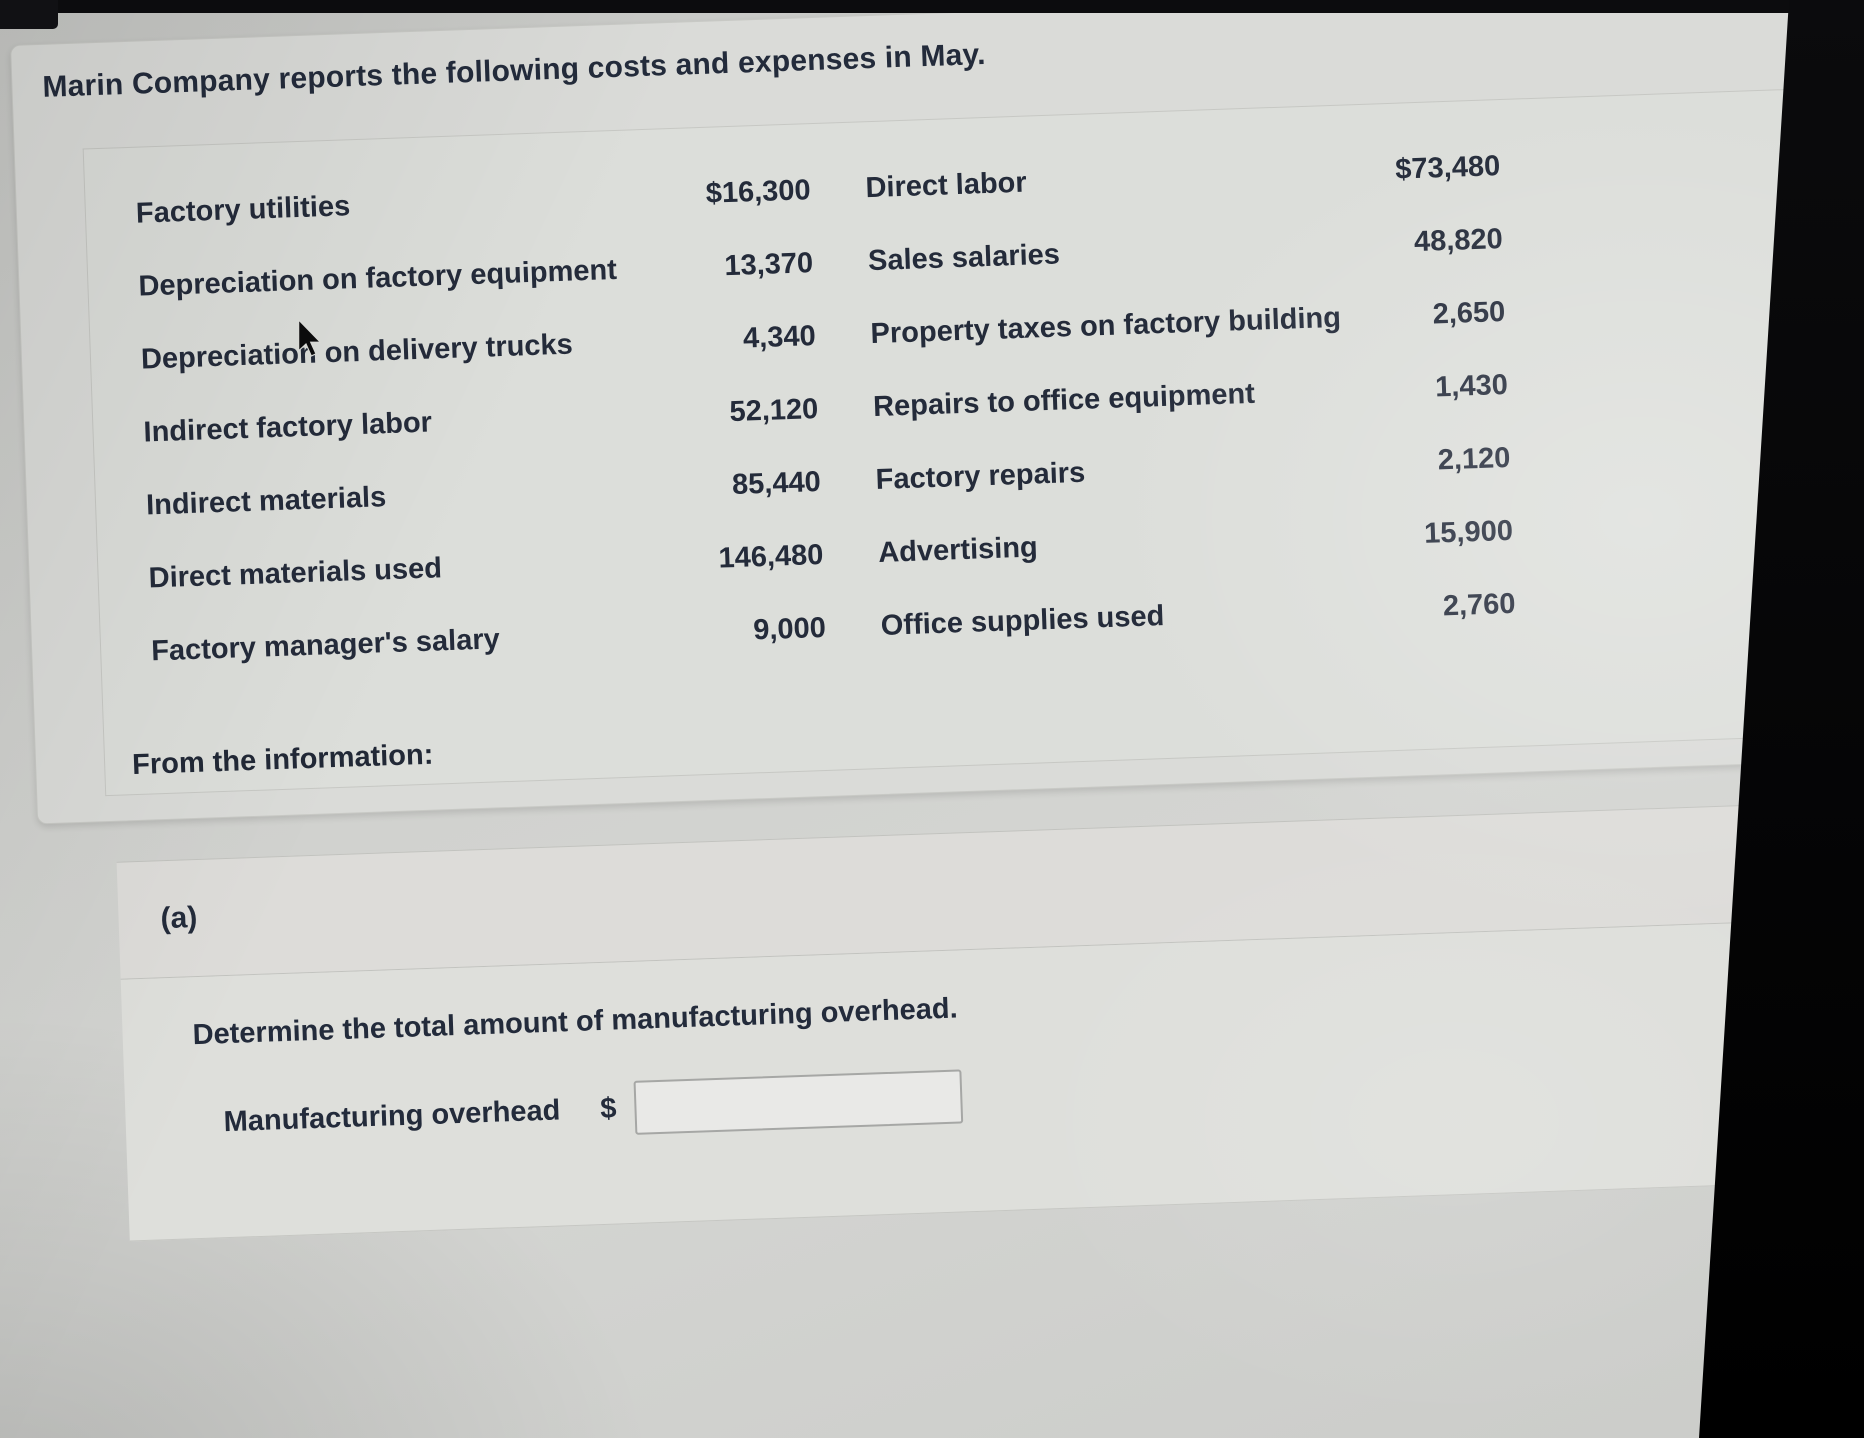 This screenshot has width=1864, height=1438. Describe the element at coordinates (282, 760) in the screenshot. I see `from-information-text: From the information:` at that location.